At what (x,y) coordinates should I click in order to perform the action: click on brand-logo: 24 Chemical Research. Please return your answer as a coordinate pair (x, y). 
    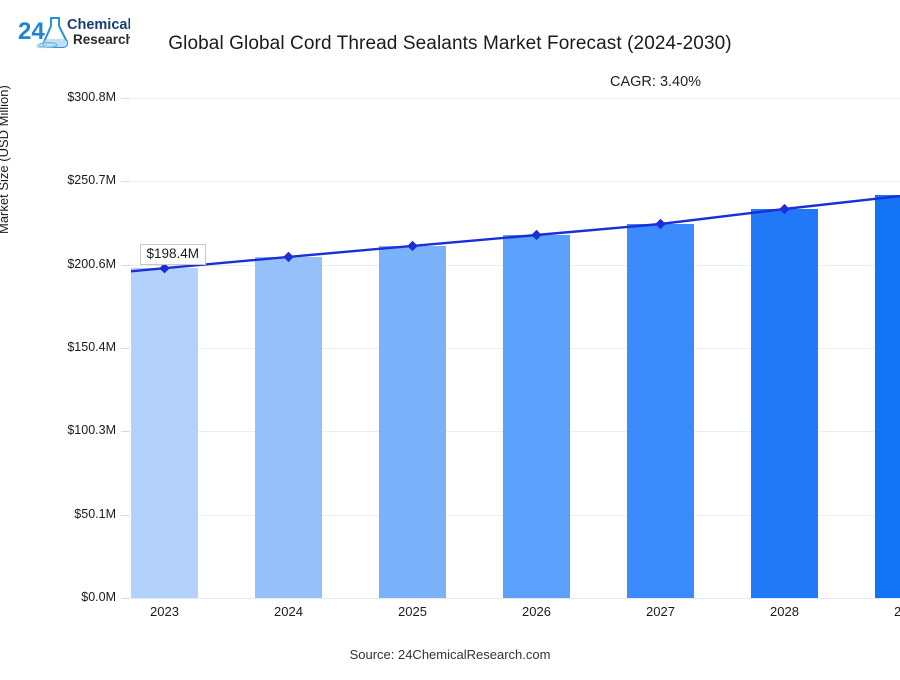
    Looking at the image, I should click on (74, 33).